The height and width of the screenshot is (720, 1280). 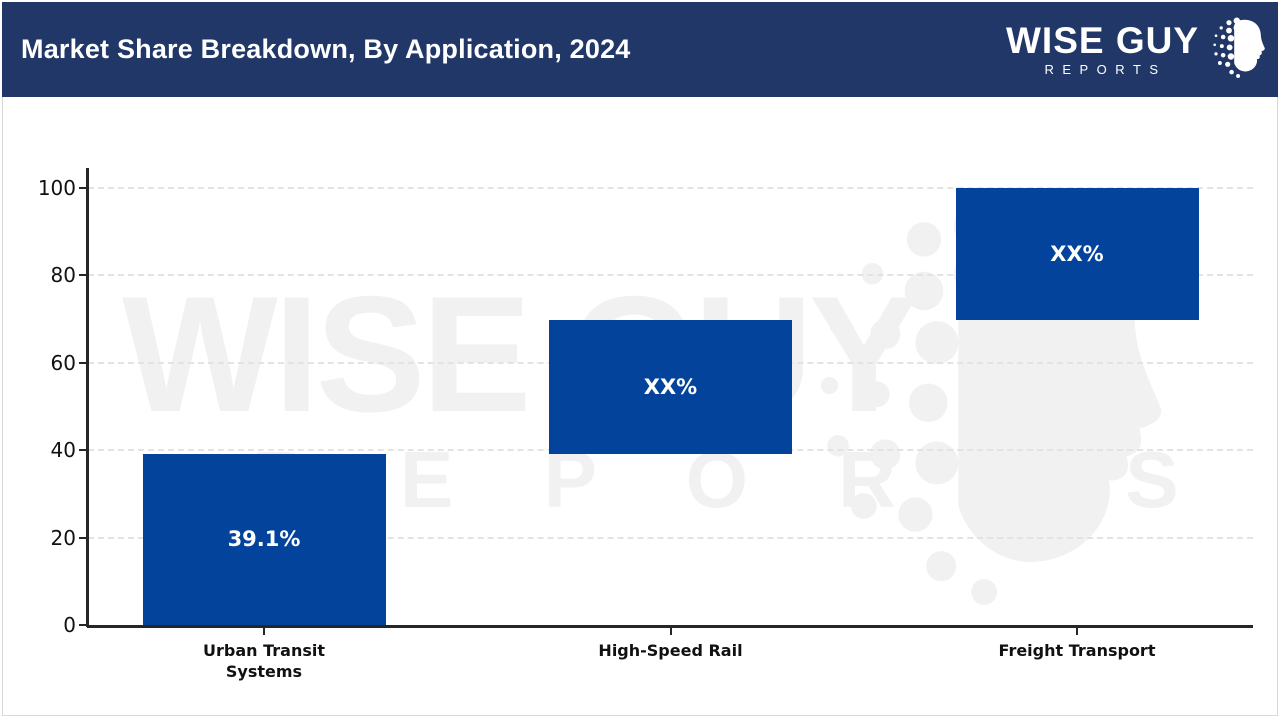 What do you see at coordinates (63, 450) in the screenshot?
I see `y-tick-label-40: 40` at bounding box center [63, 450].